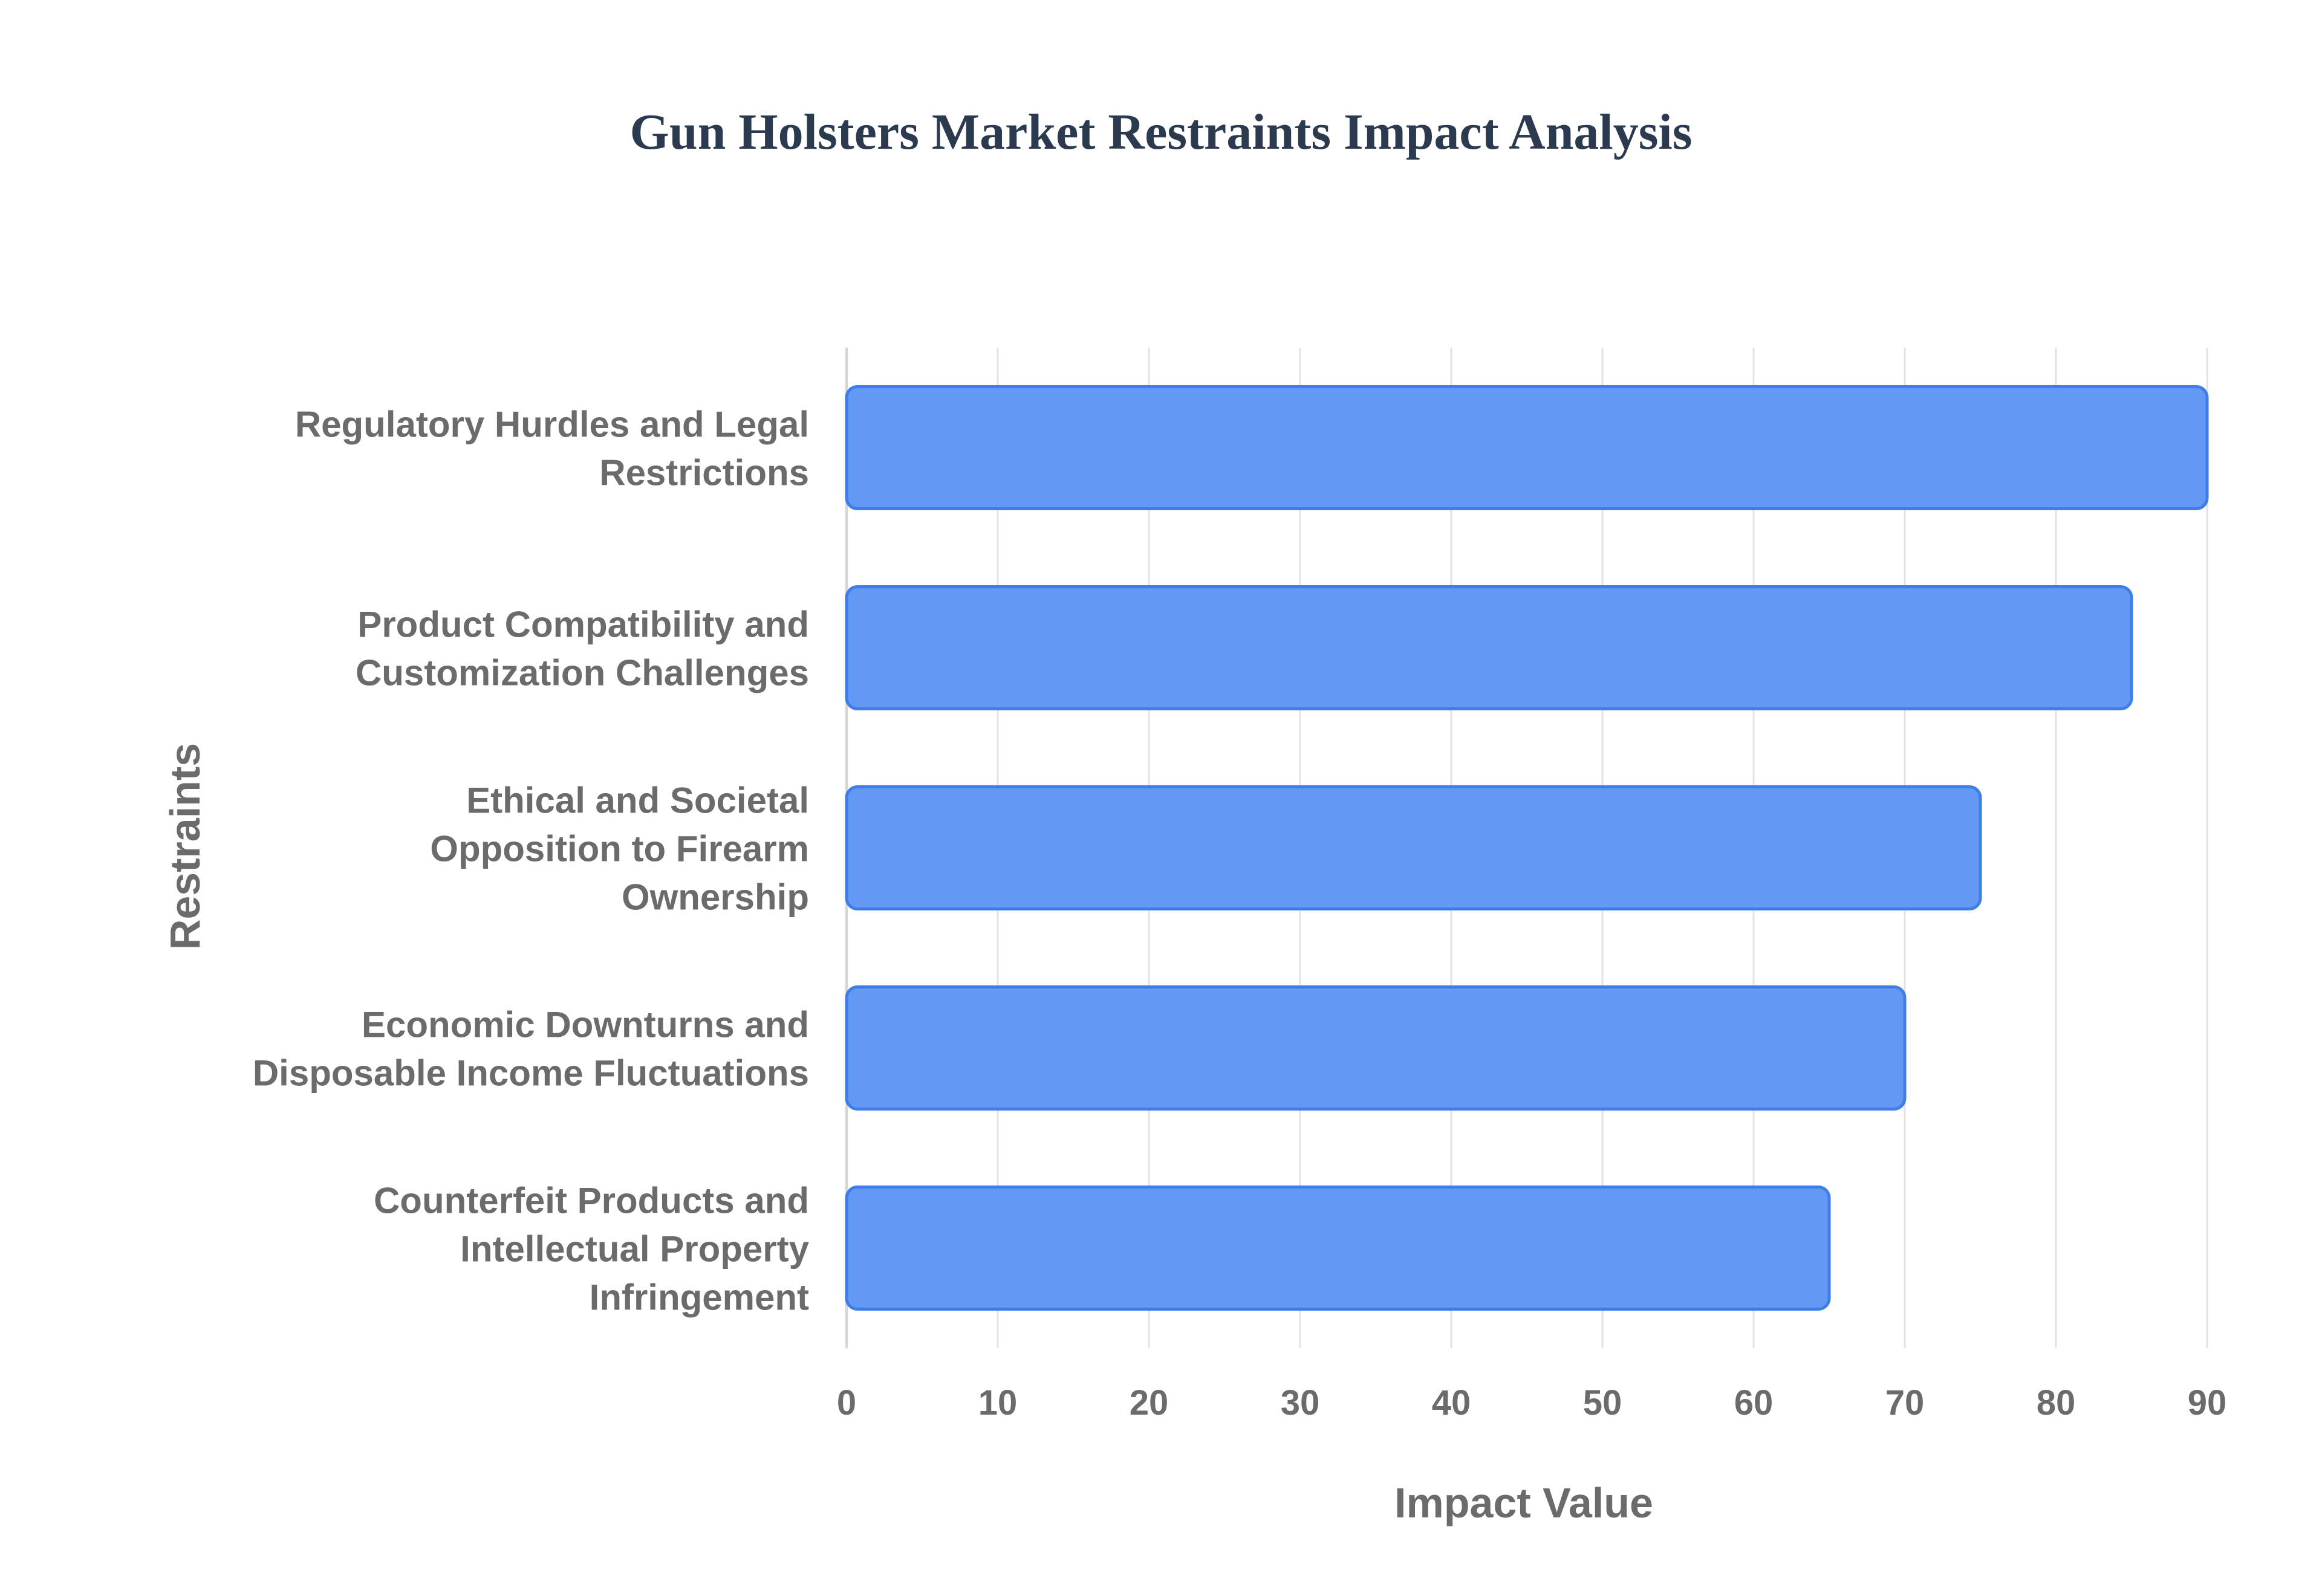 The image size is (2322, 1596). I want to click on x-tick-label: 20, so click(1149, 1402).